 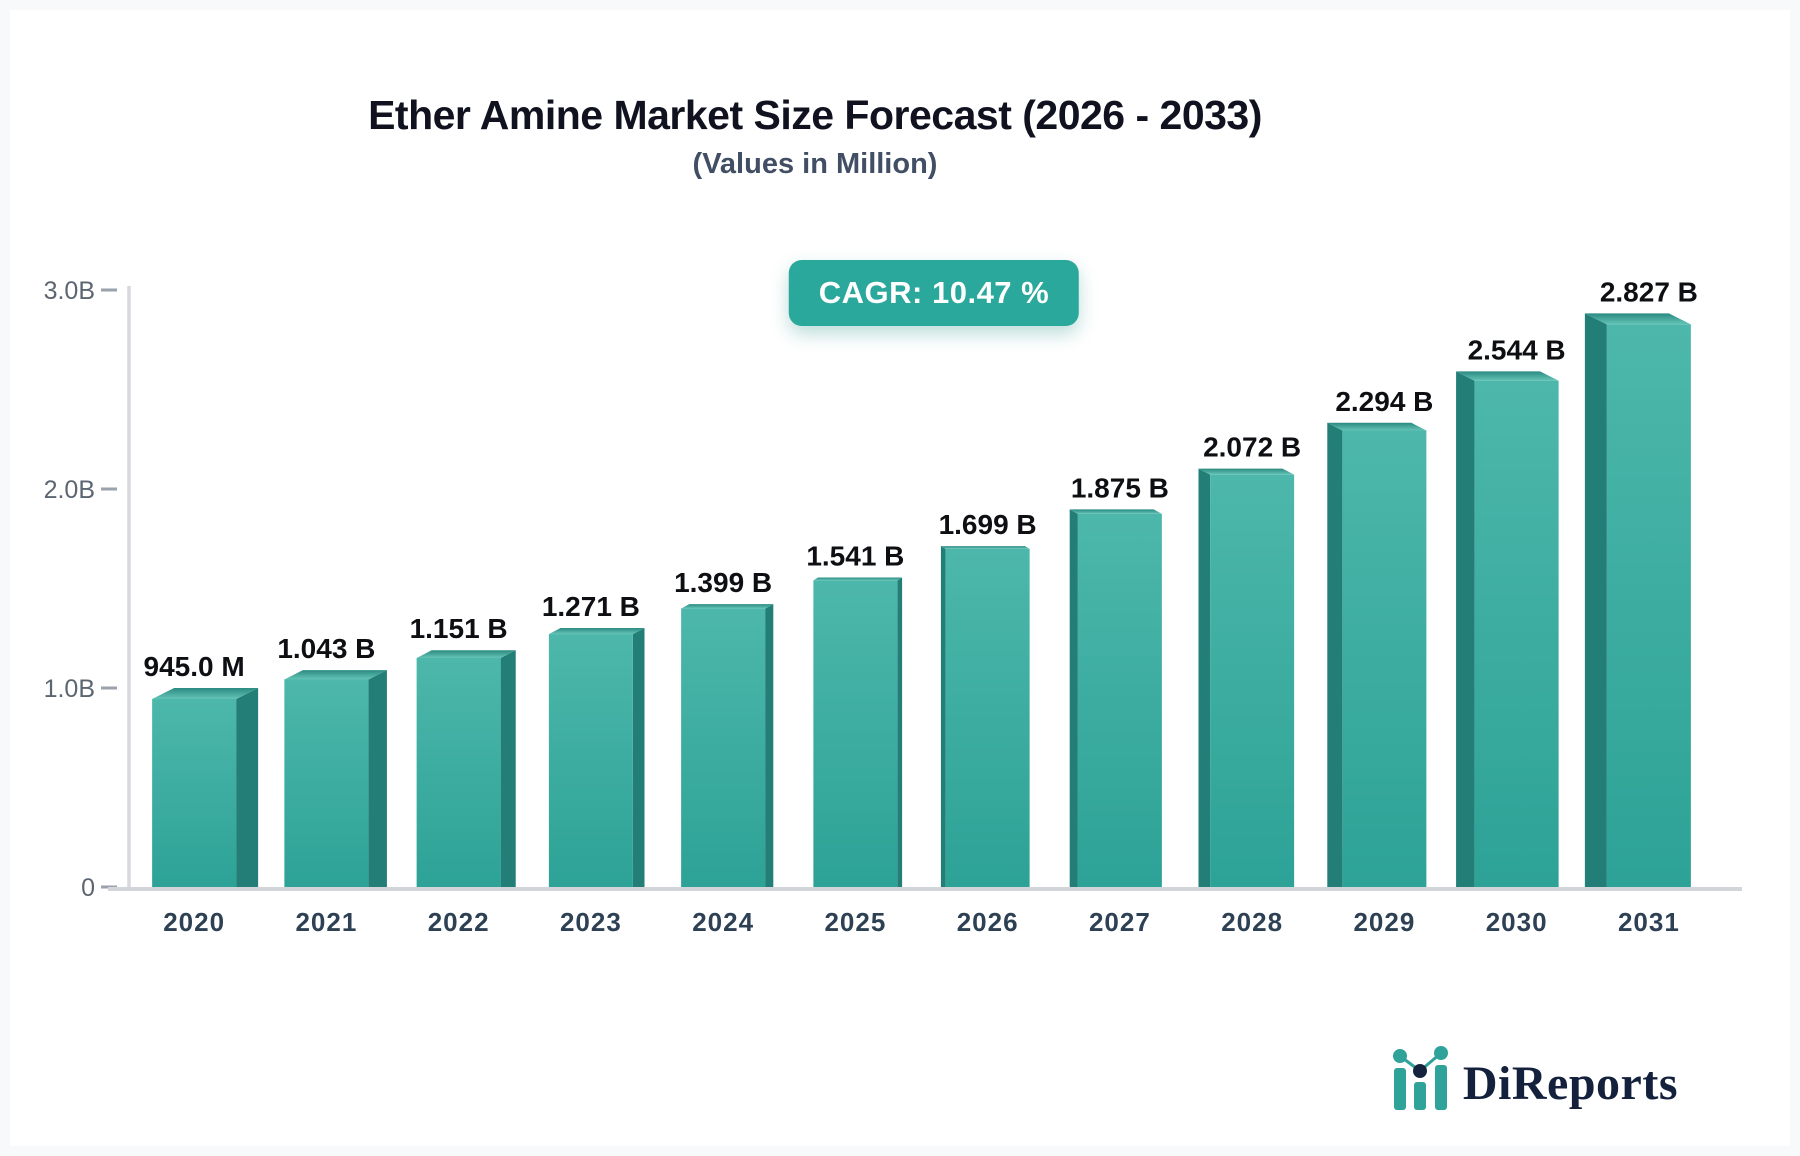 What do you see at coordinates (69, 689) in the screenshot?
I see `y-axis-tick-label: 1.0B` at bounding box center [69, 689].